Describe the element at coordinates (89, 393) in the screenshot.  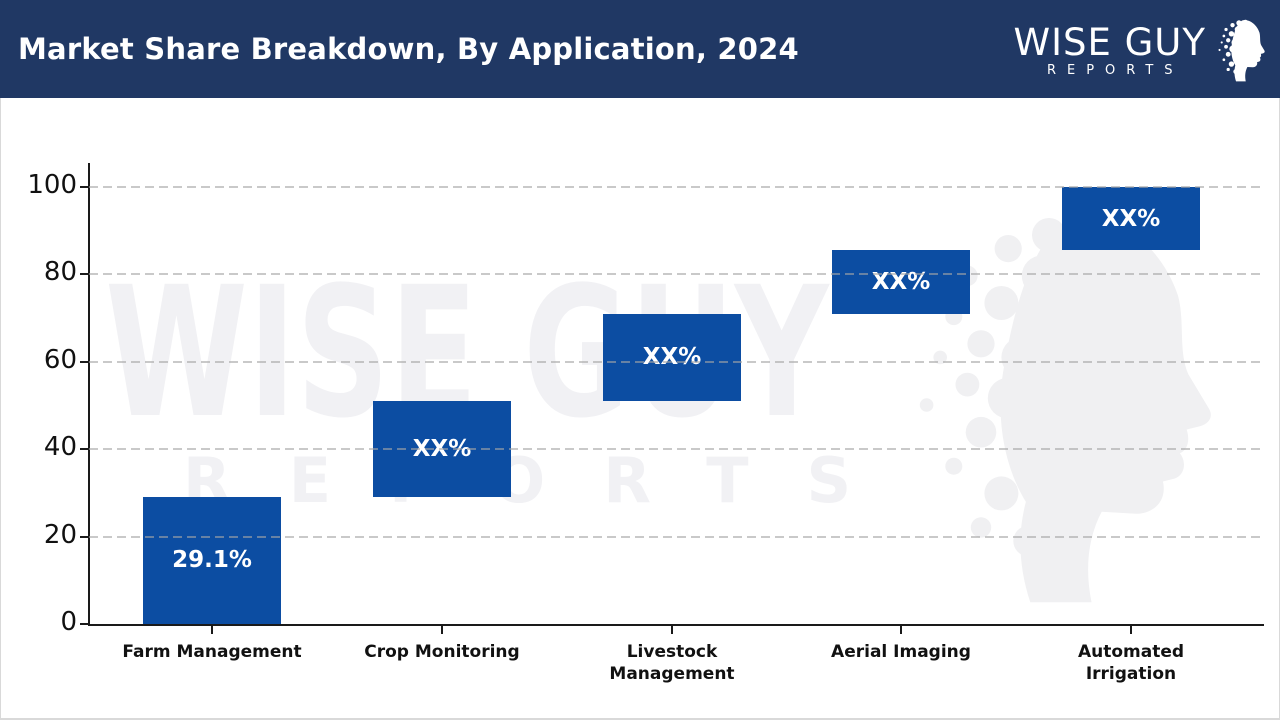
I see `y-axis-spine` at that location.